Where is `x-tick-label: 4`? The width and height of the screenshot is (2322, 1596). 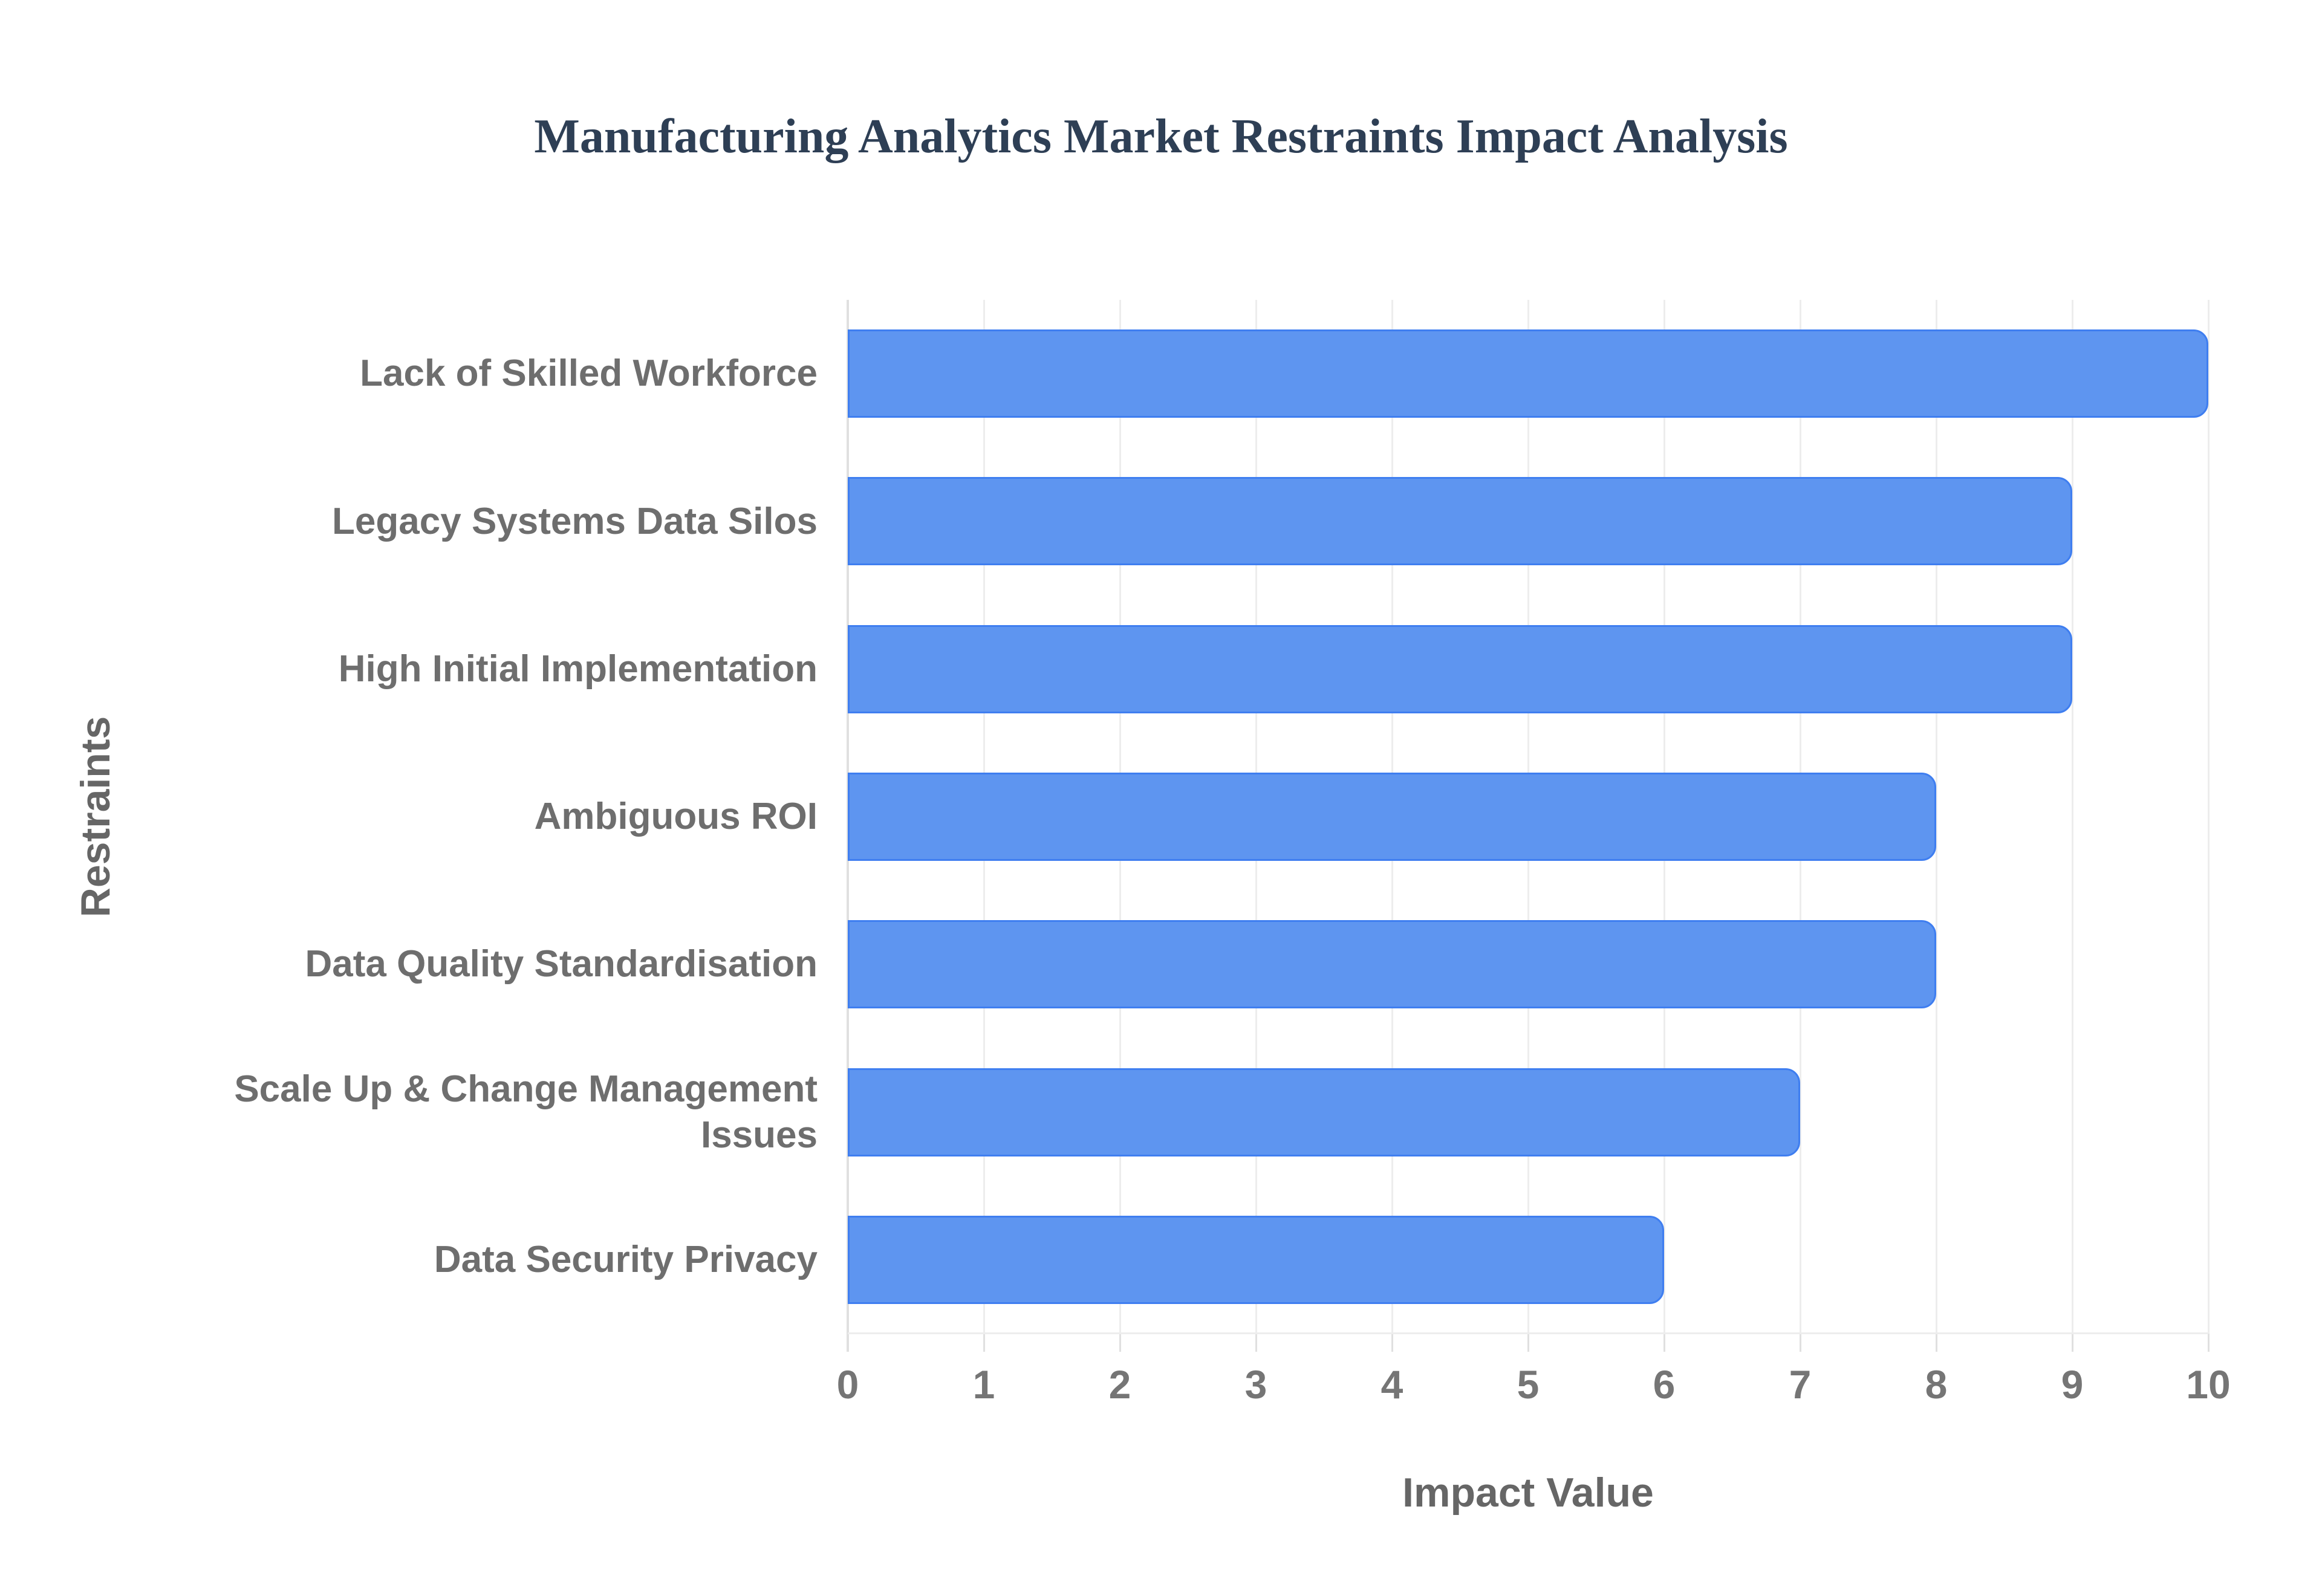
x-tick-label: 4 is located at coordinates (1392, 1384).